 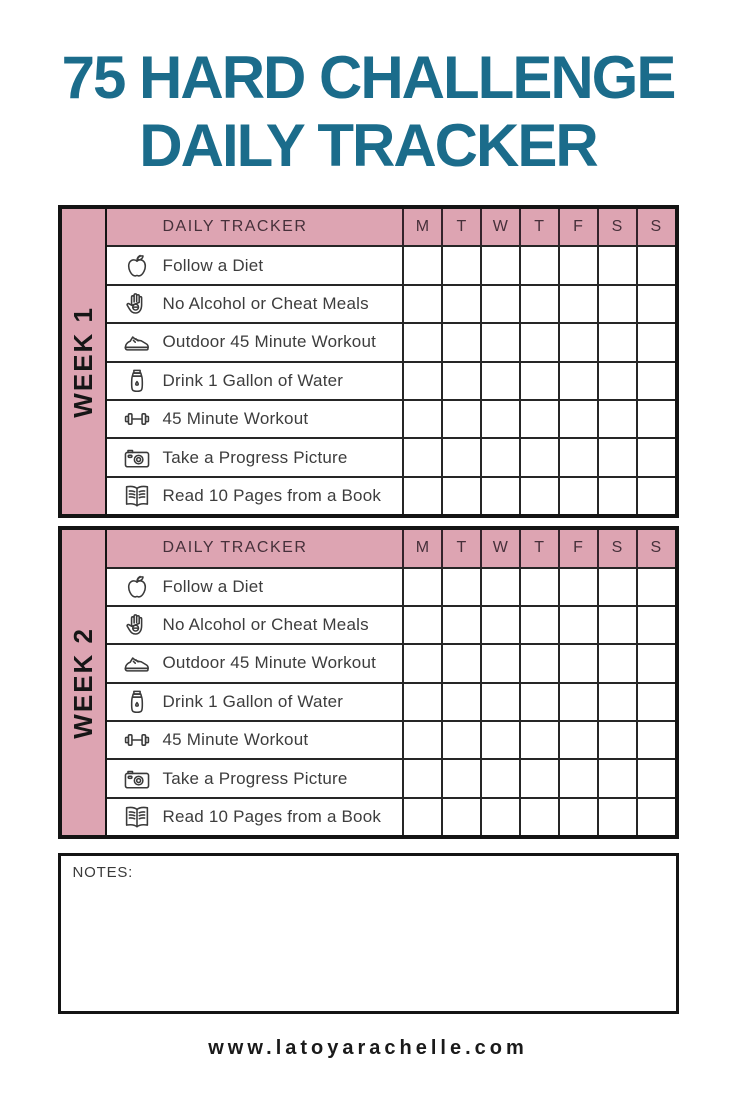 What do you see at coordinates (235, 419) in the screenshot?
I see `task-label: 45 Minute Workout` at bounding box center [235, 419].